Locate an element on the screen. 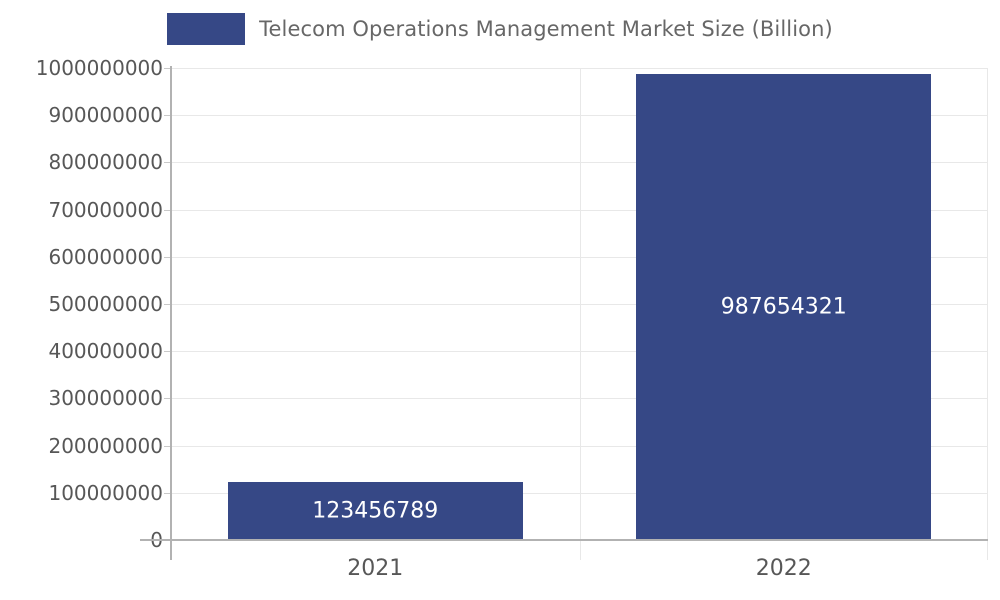 The height and width of the screenshot is (600, 1000). y-axis-tick-label: 900000000 is located at coordinates (105, 115).